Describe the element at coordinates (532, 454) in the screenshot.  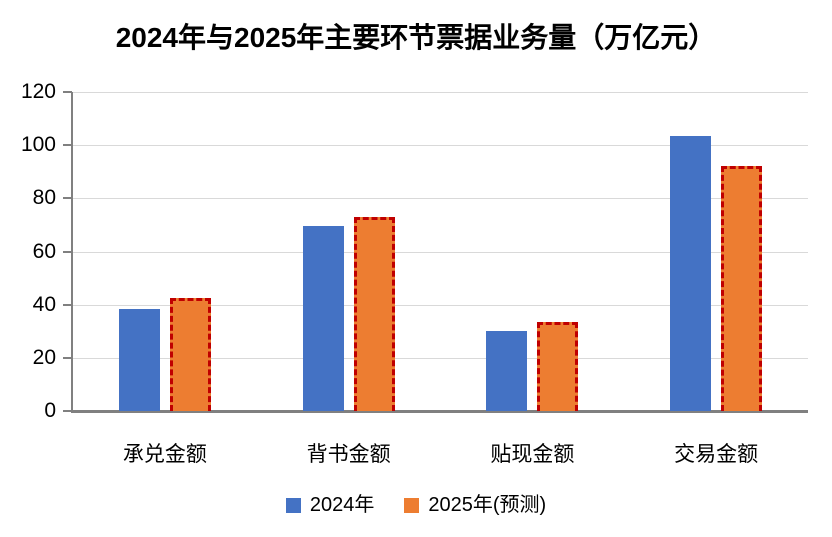
I see `x-axis-label-贴现金额: 贴现金额` at that location.